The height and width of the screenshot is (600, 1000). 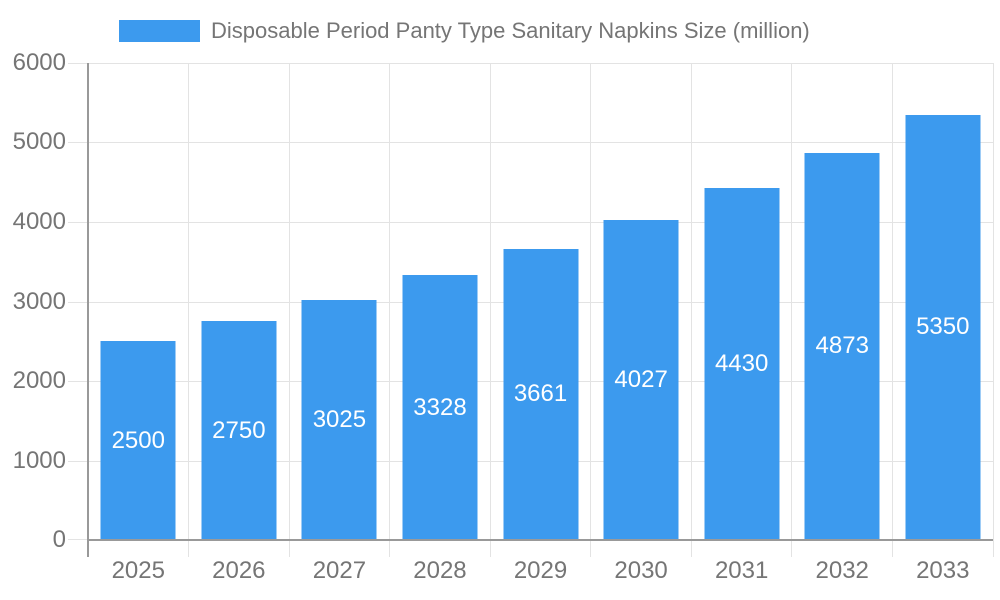 I want to click on bar-2029: 3661, so click(x=541, y=394).